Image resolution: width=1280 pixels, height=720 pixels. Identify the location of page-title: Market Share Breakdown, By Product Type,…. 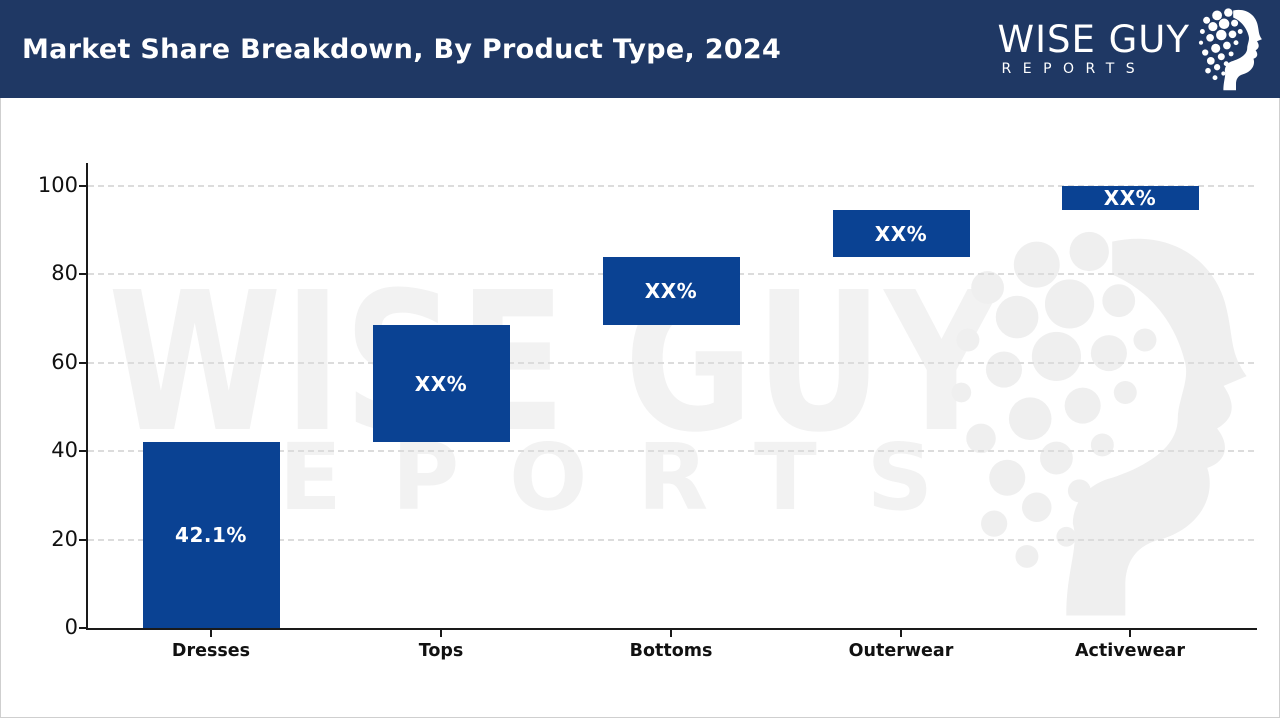
(402, 49).